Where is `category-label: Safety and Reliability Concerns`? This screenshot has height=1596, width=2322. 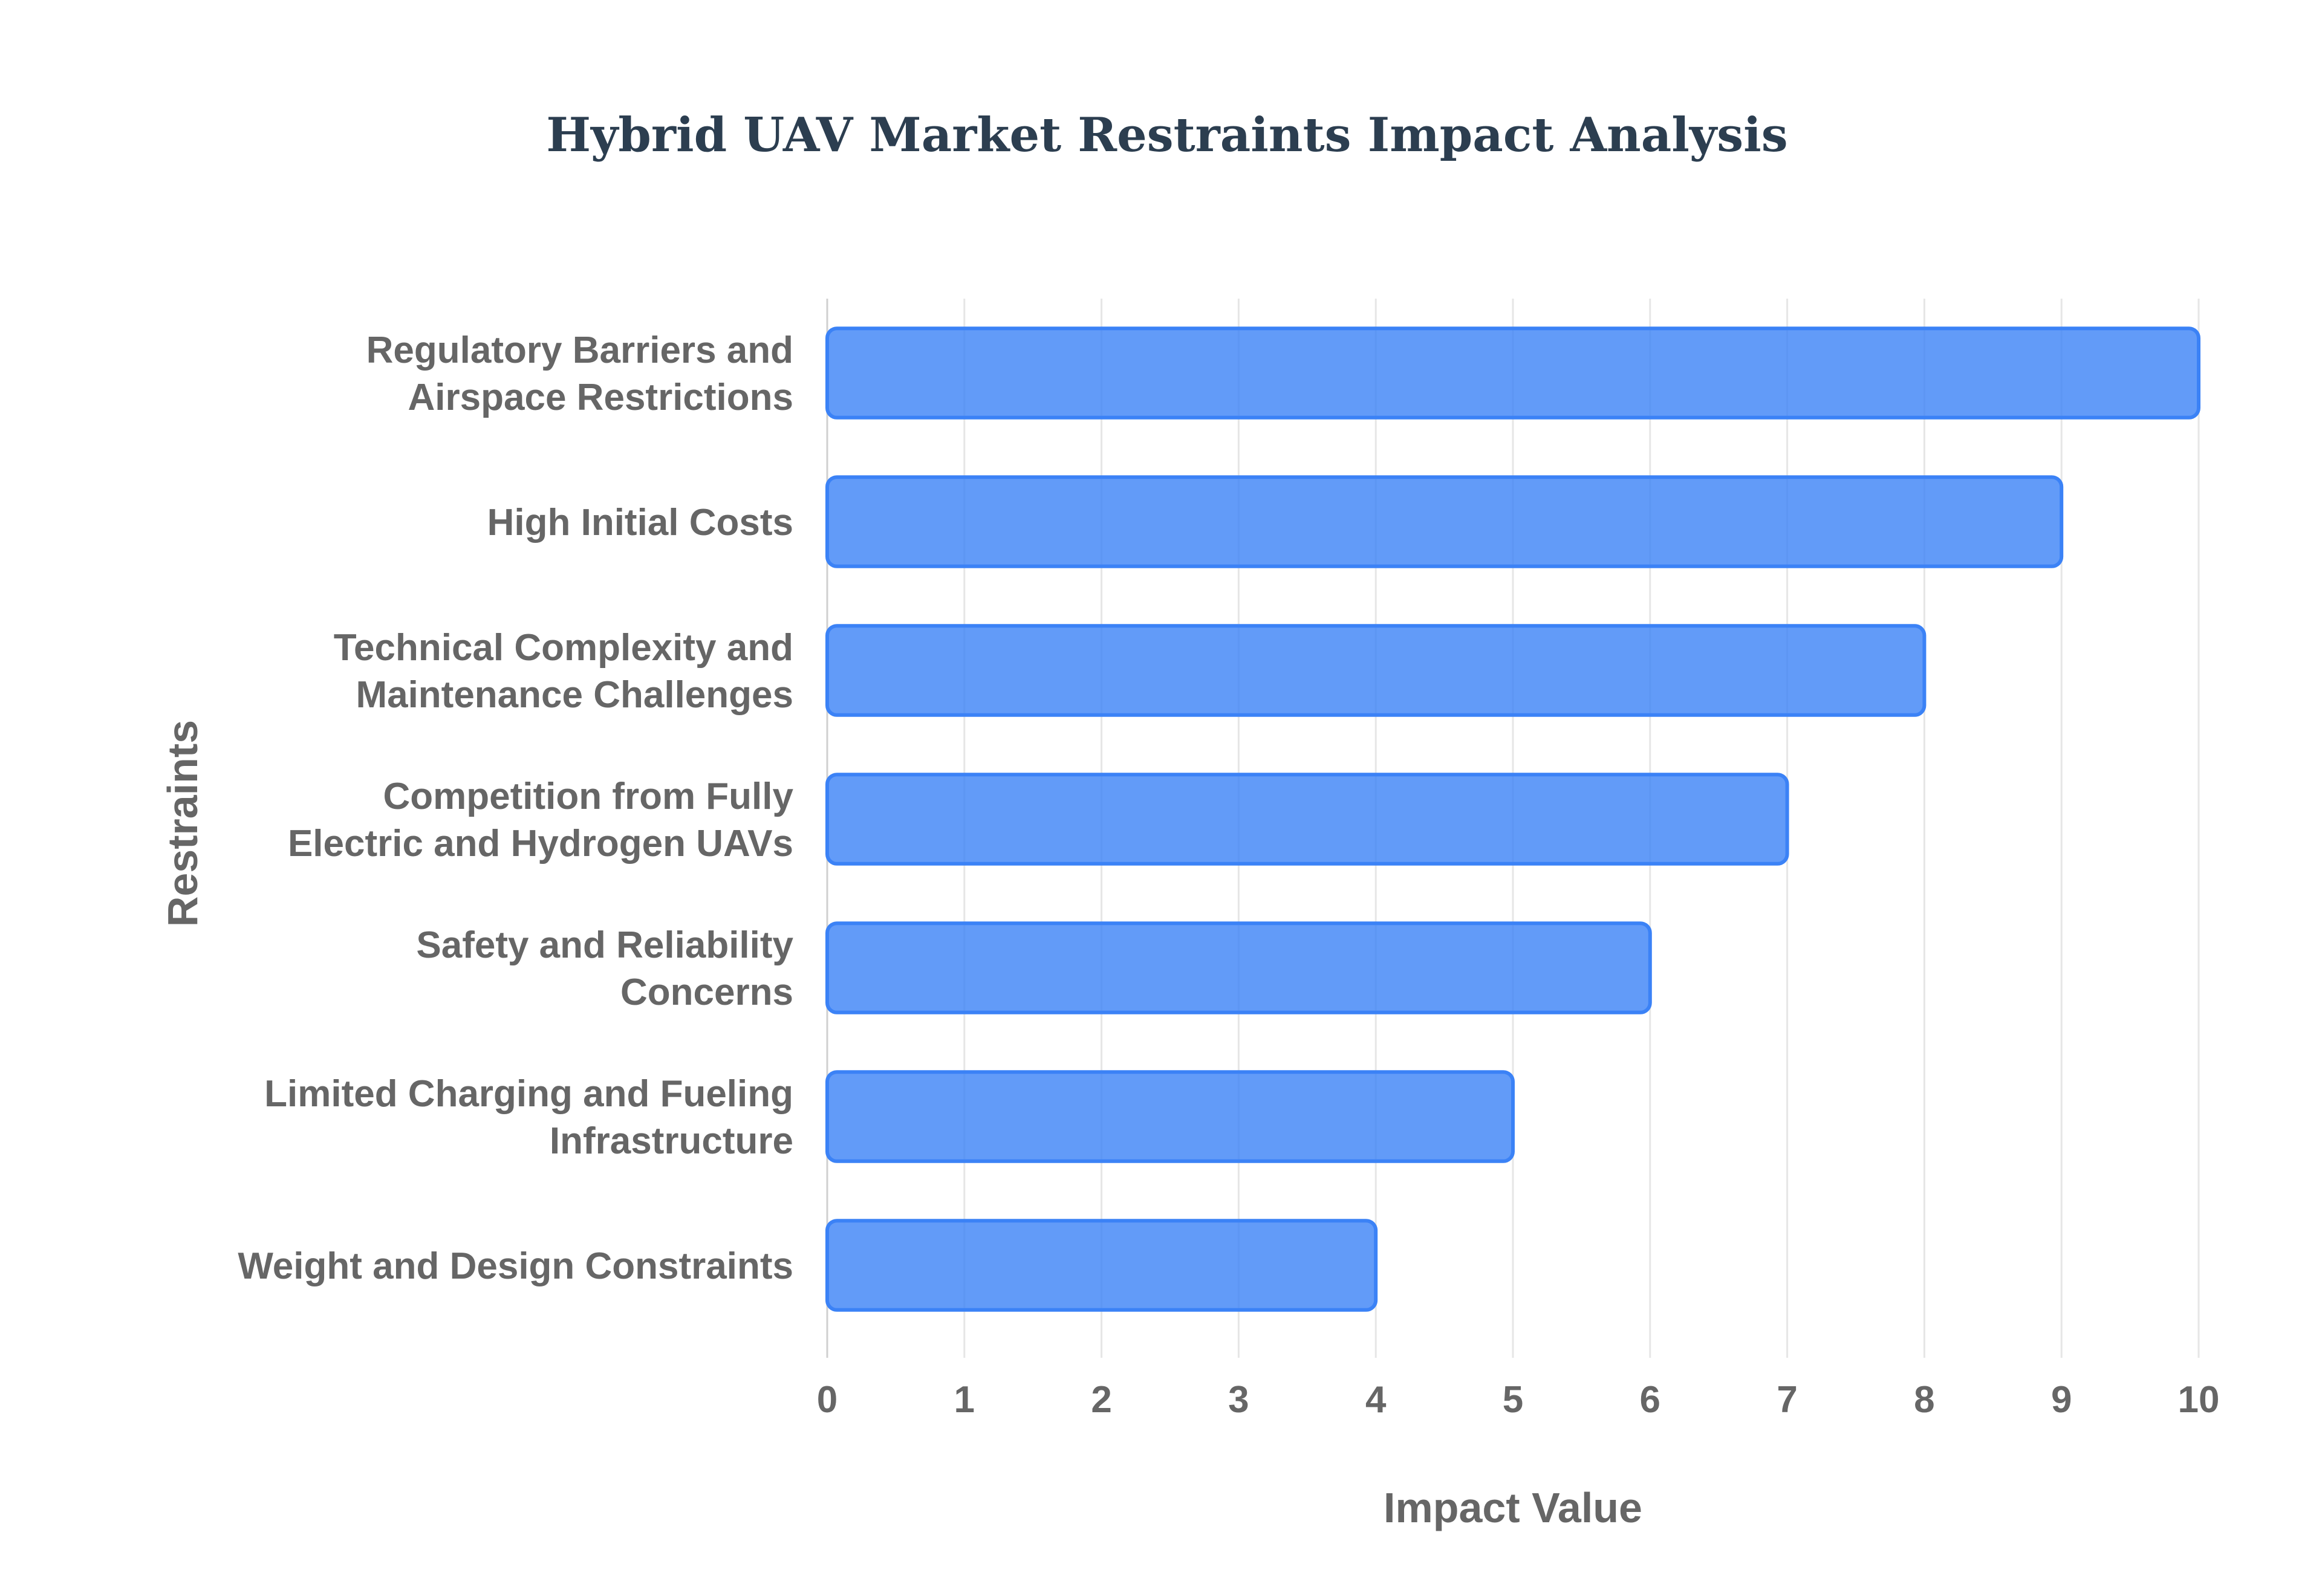
category-label: Safety and Reliability Concerns is located at coordinates (604, 968).